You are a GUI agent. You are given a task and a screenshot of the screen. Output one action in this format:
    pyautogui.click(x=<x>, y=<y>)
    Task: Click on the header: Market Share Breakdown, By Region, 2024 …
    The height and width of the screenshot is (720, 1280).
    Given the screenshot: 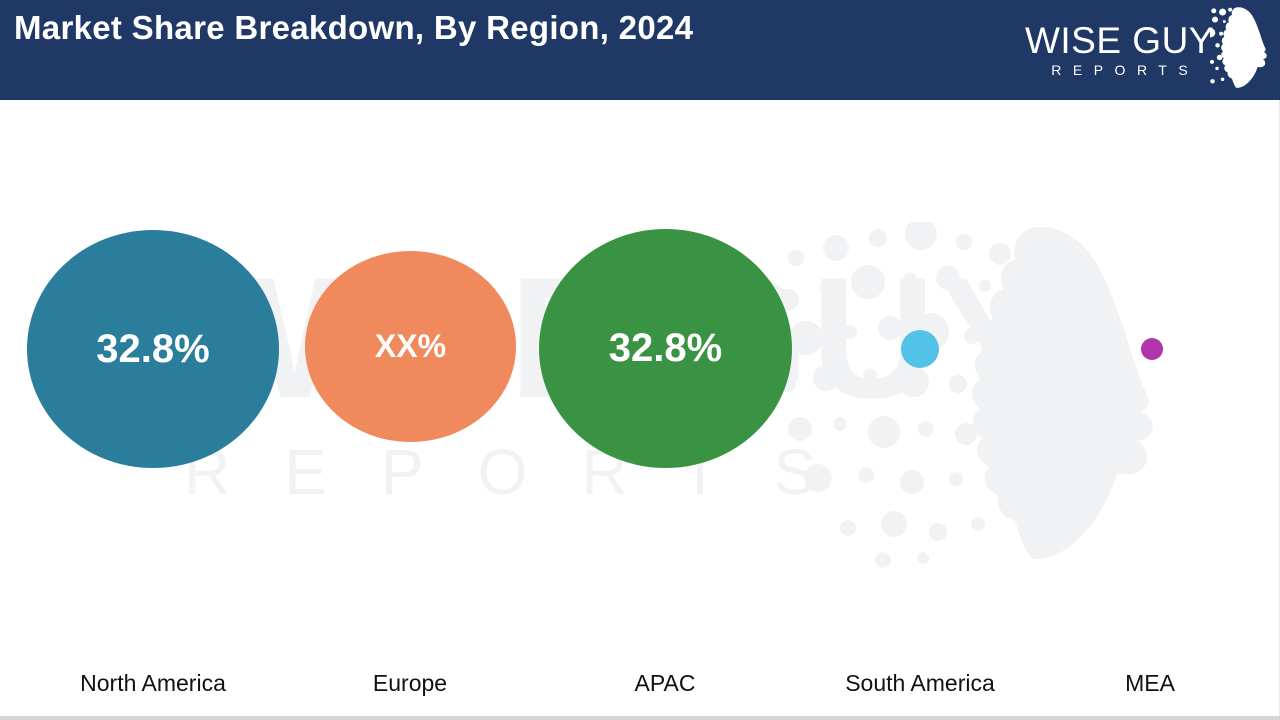 What is the action you would take?
    pyautogui.click(x=640, y=50)
    